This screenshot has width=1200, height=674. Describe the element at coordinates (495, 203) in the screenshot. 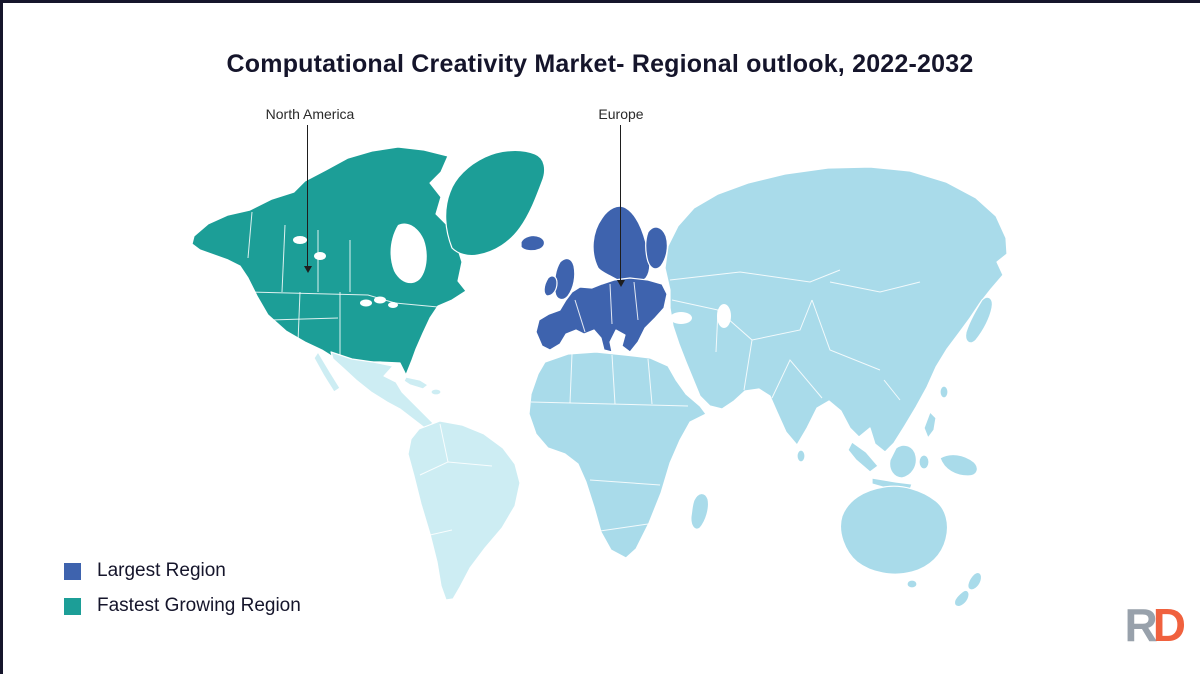

I see `greenland-region` at that location.